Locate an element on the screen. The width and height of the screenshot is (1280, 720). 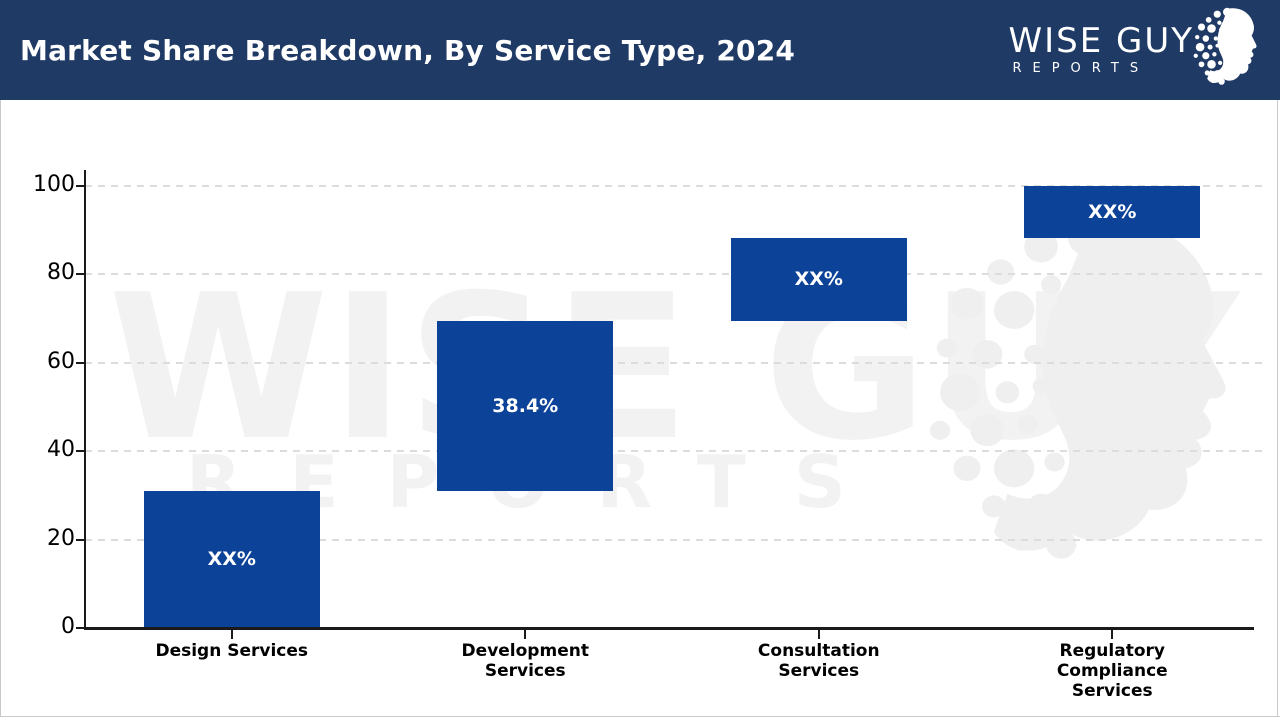
dotted-head-profile-icon is located at coordinates (1225, 46).